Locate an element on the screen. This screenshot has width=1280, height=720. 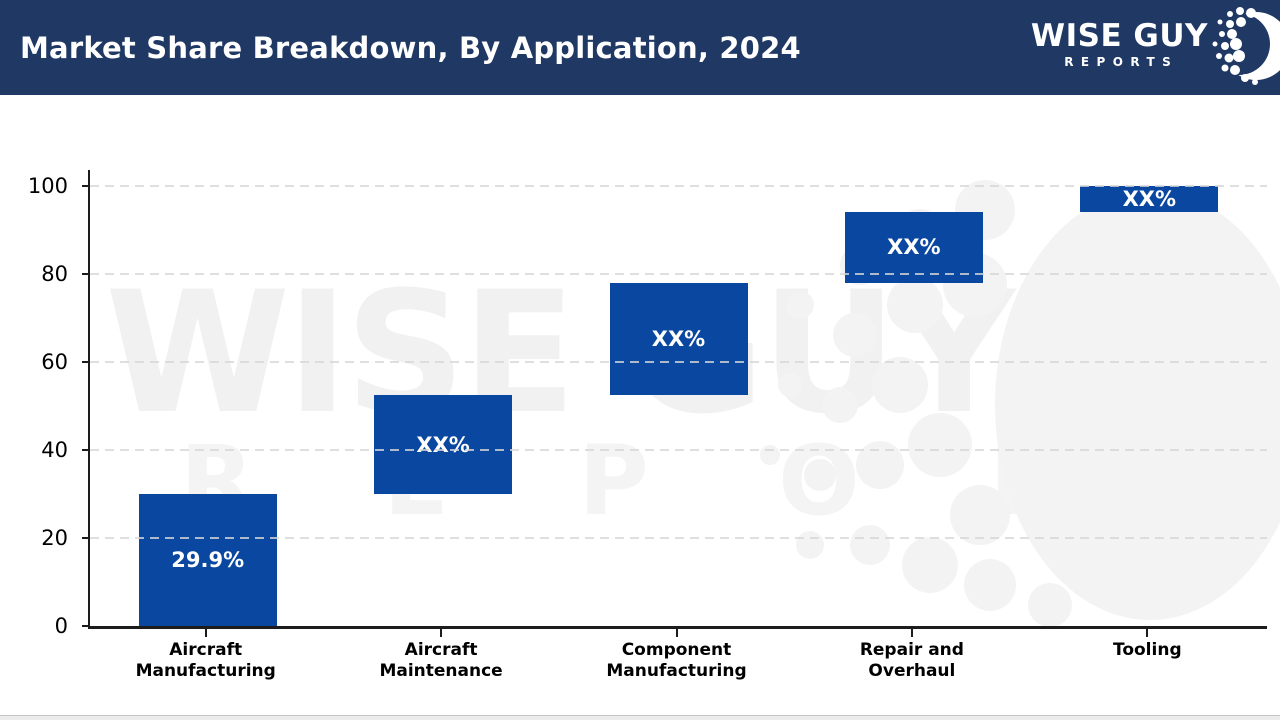
bar-segment: 29.9% is located at coordinates (207, 560).